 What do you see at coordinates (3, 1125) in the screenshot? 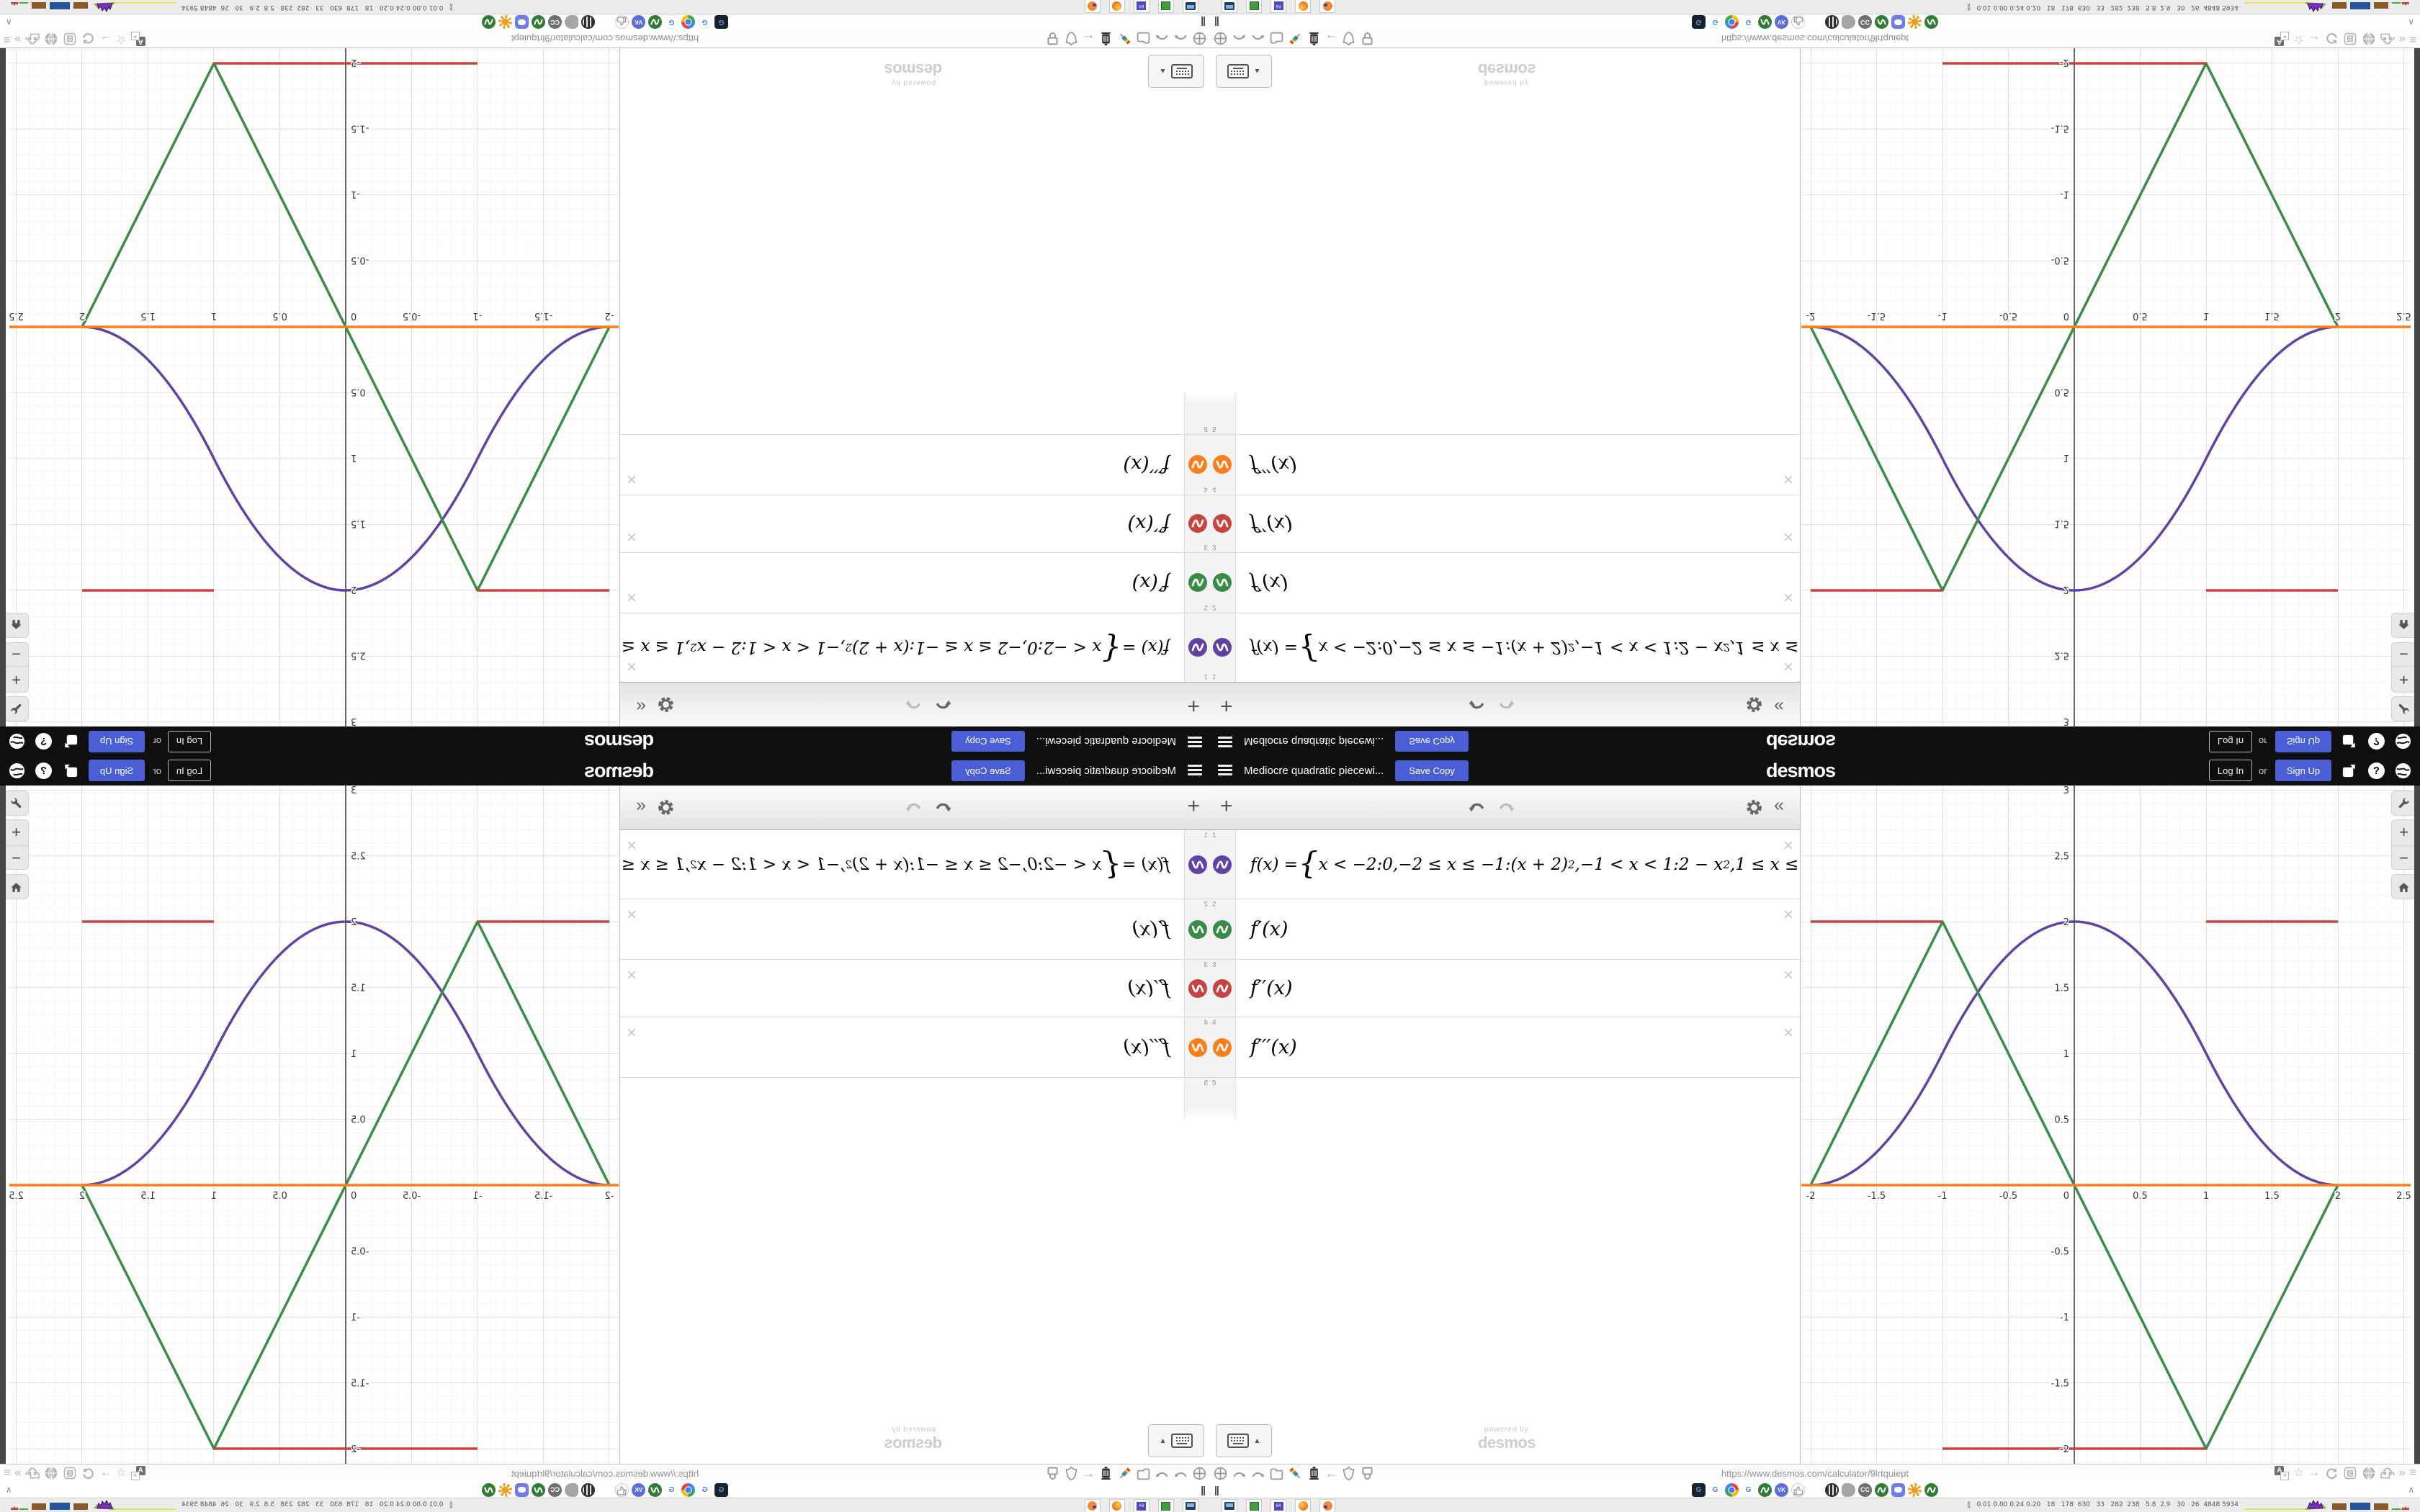
I see `page-scrollbar` at bounding box center [3, 1125].